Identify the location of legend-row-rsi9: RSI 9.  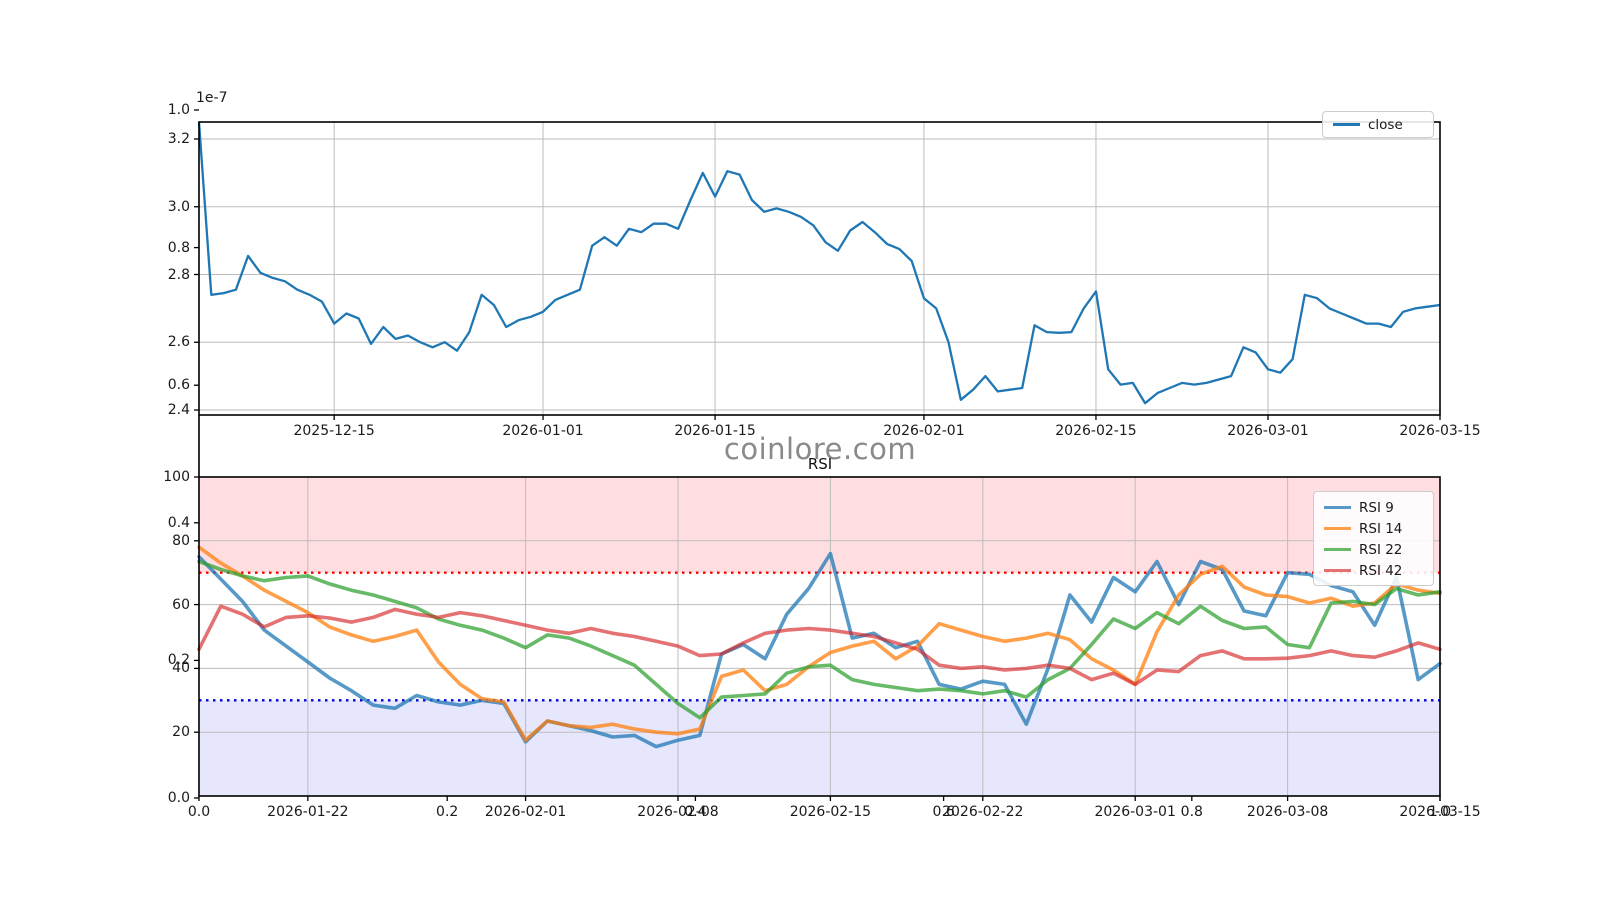
(1373, 507).